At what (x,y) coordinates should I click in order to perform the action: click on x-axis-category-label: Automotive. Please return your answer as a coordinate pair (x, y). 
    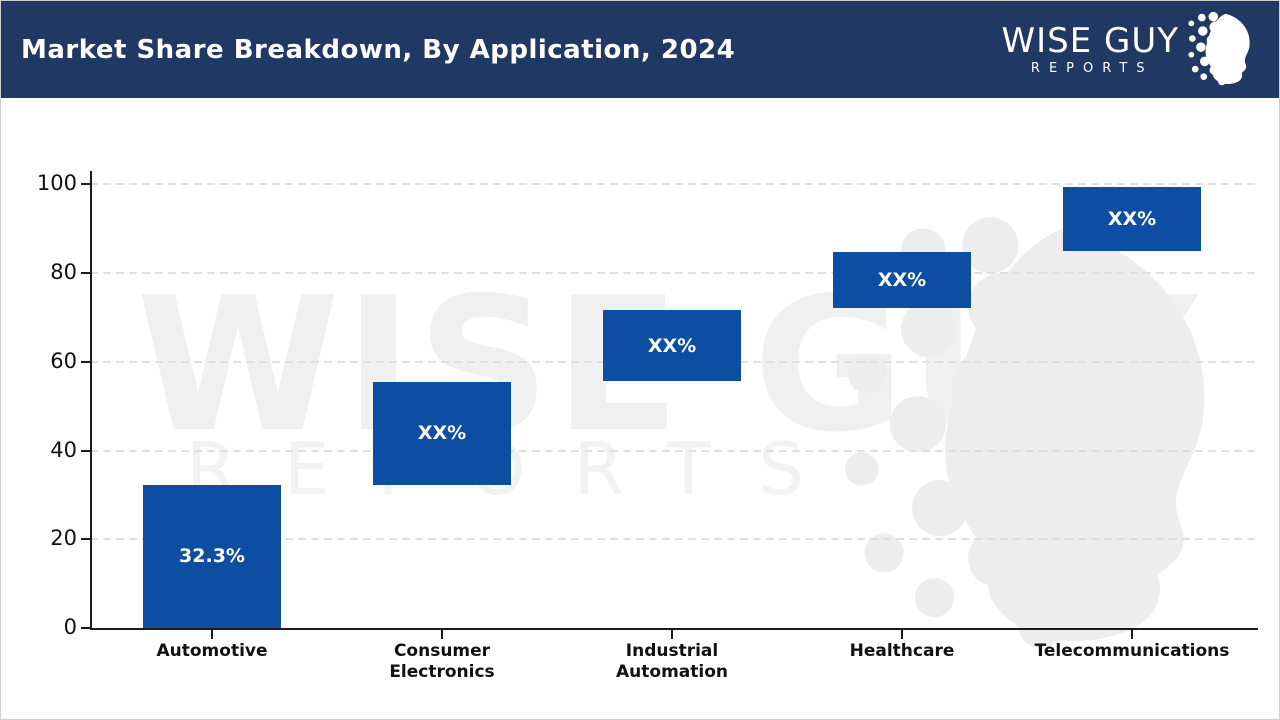
    Looking at the image, I should click on (212, 651).